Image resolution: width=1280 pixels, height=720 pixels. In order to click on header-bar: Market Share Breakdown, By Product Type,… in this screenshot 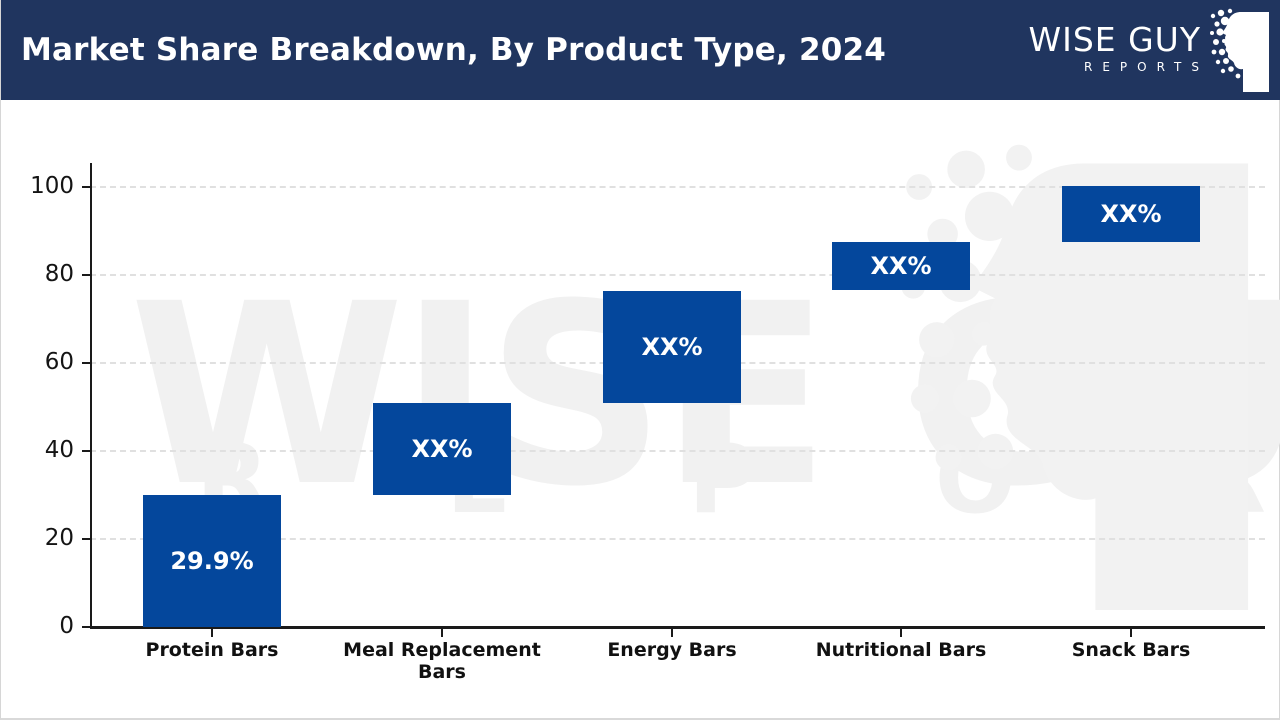, I will do `click(640, 50)`.